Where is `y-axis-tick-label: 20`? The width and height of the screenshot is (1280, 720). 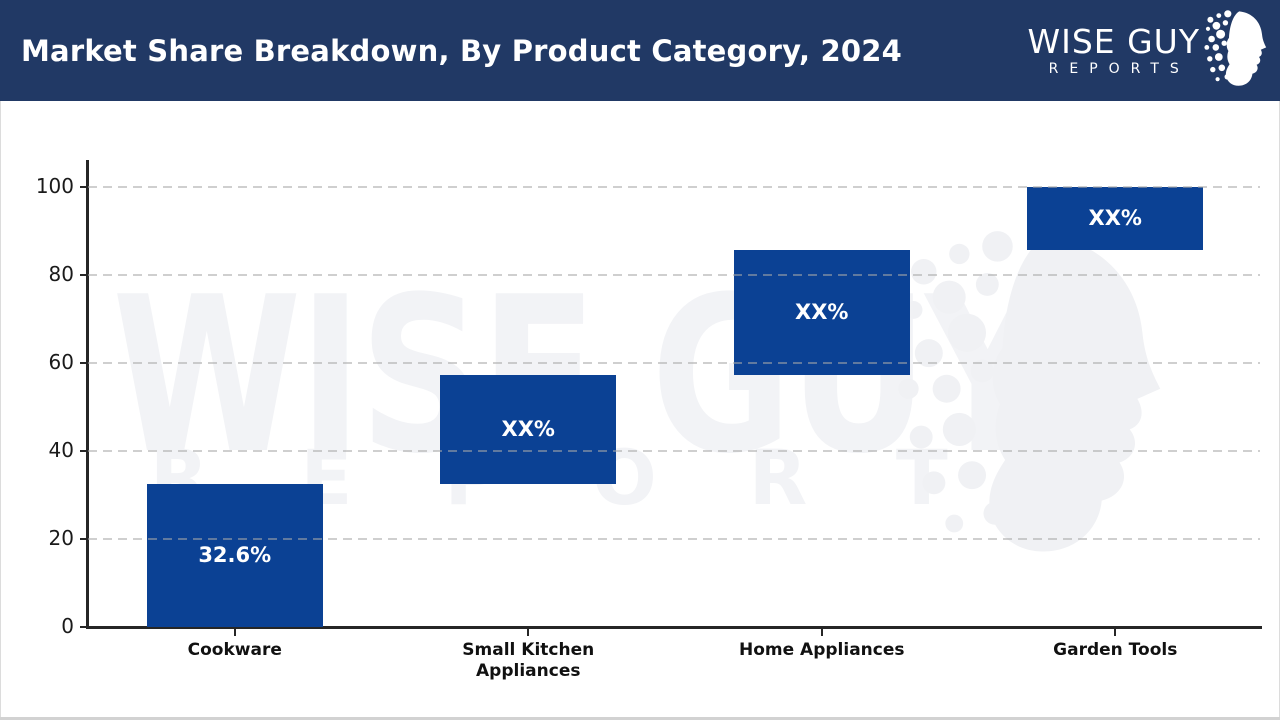 y-axis-tick-label: 20 is located at coordinates (61, 537).